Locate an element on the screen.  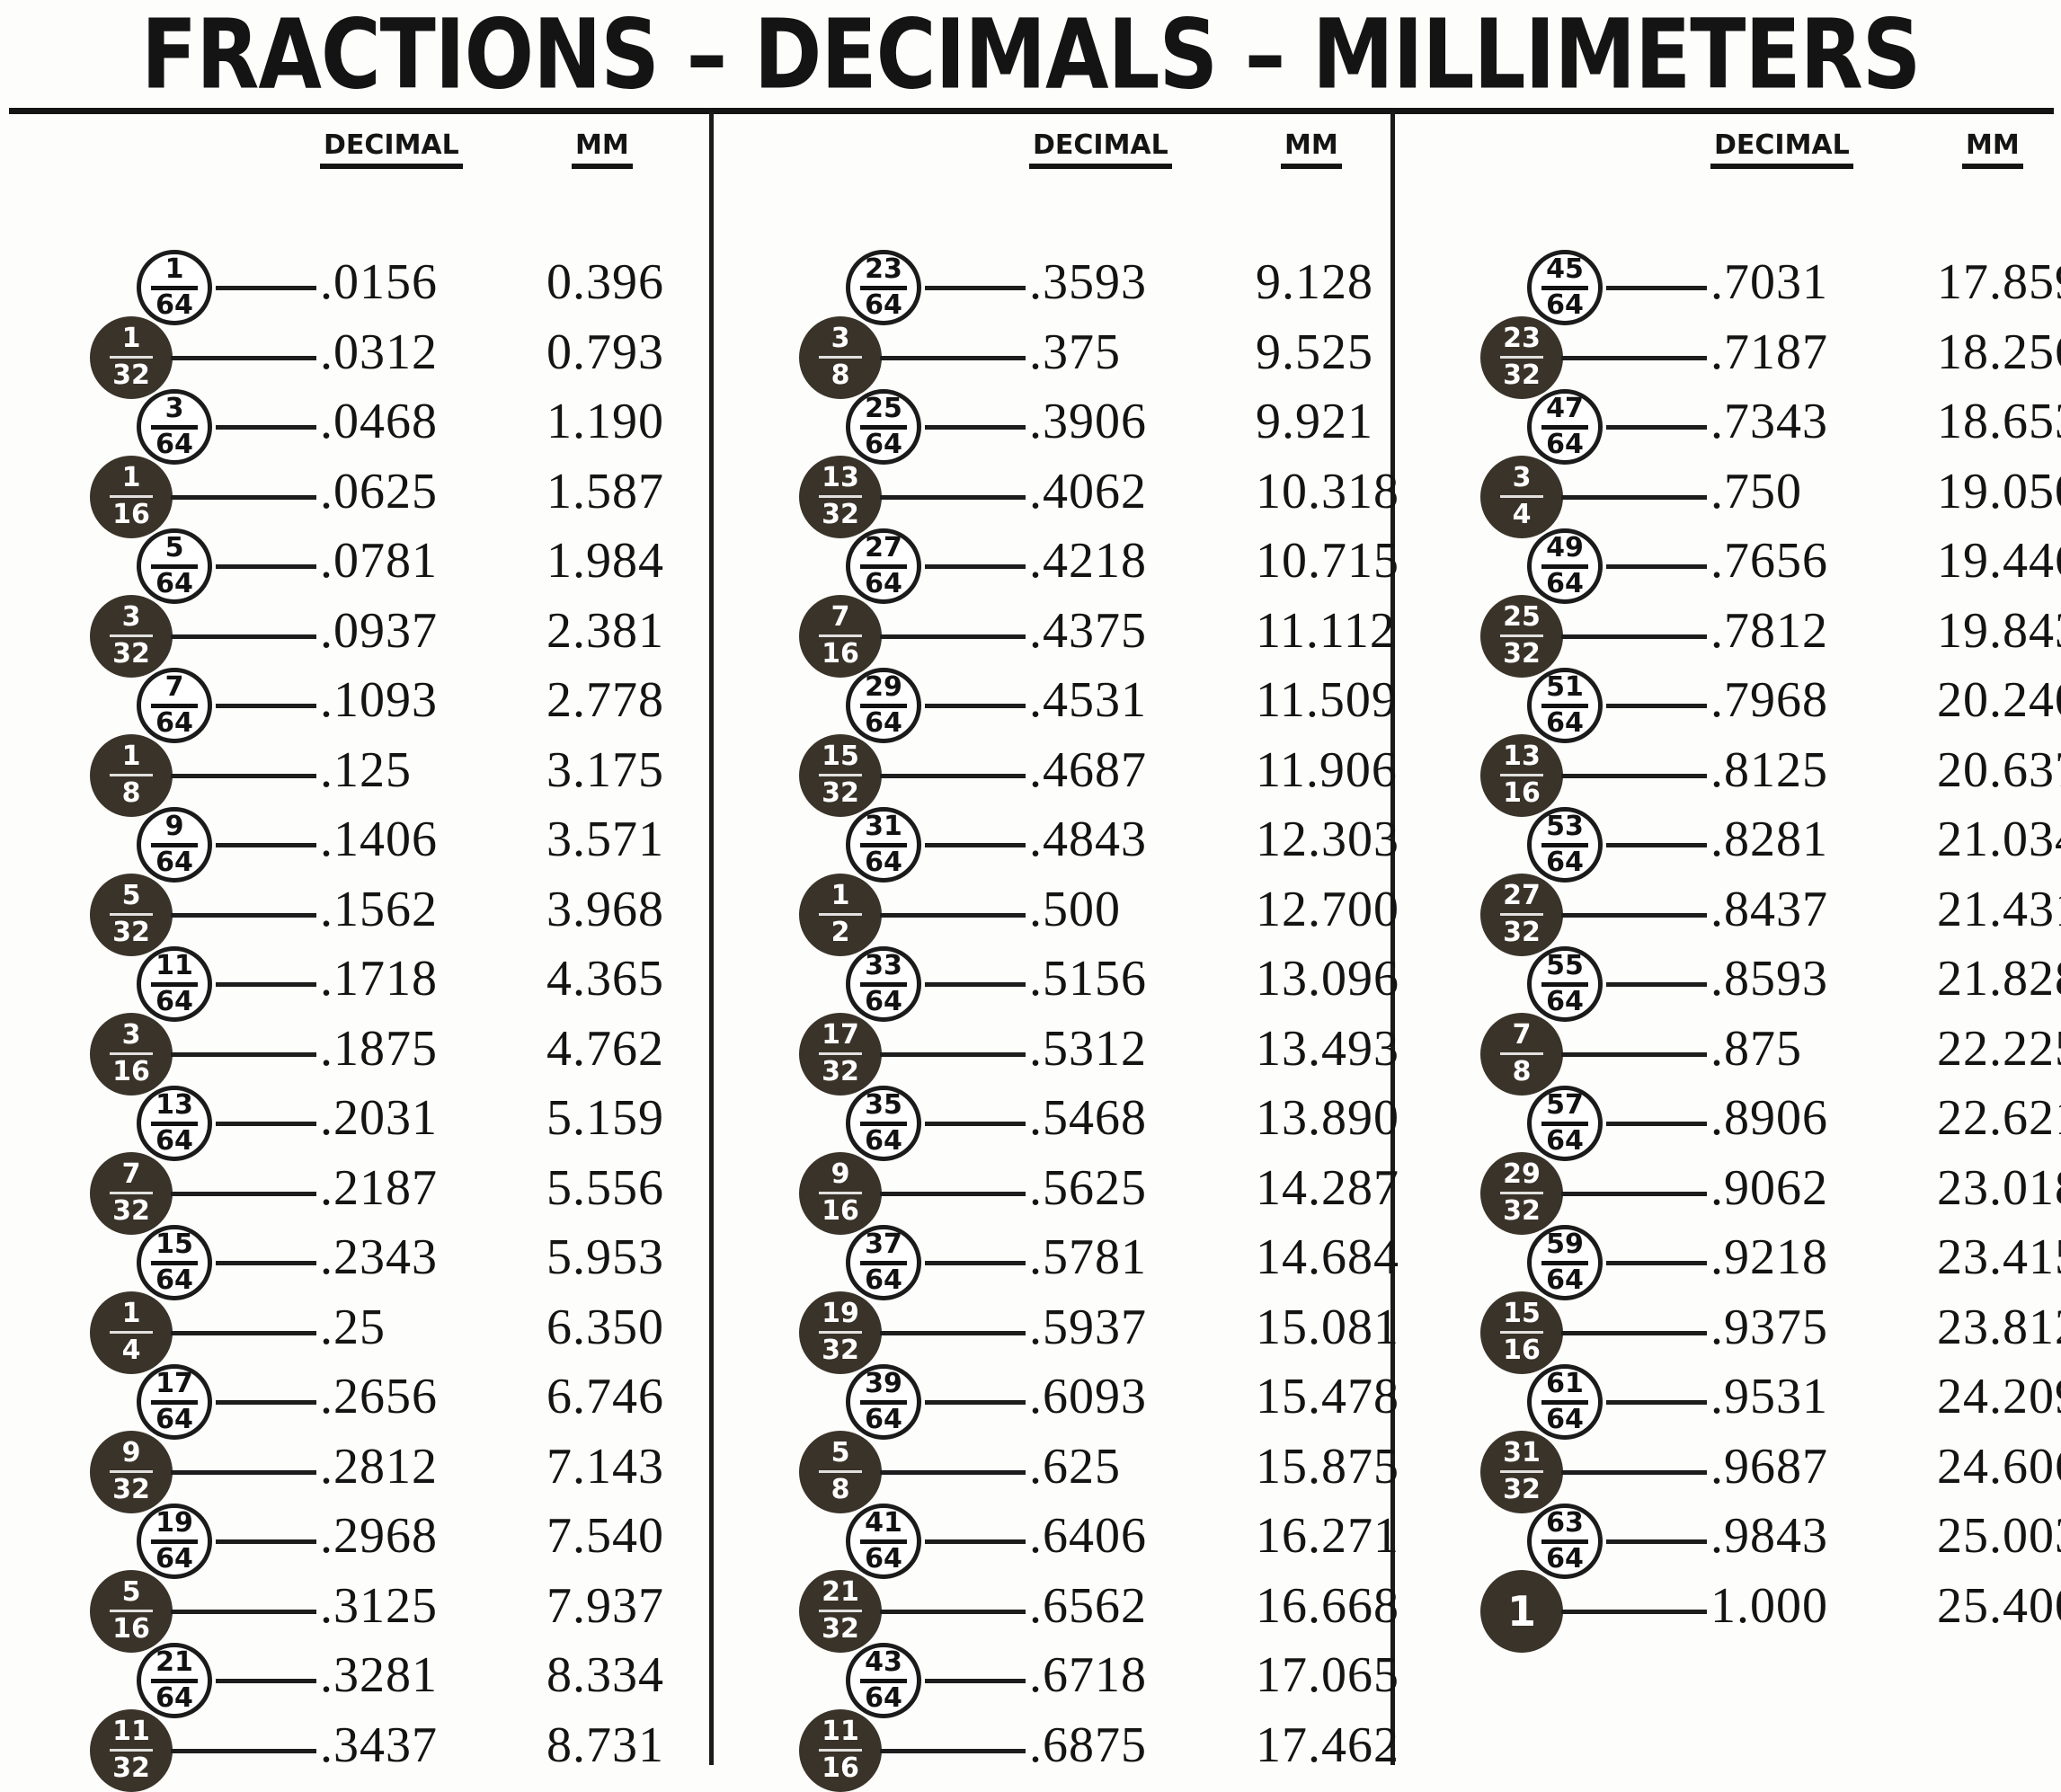
fraction-bubble: 35 64 is located at coordinates (884, 1123).